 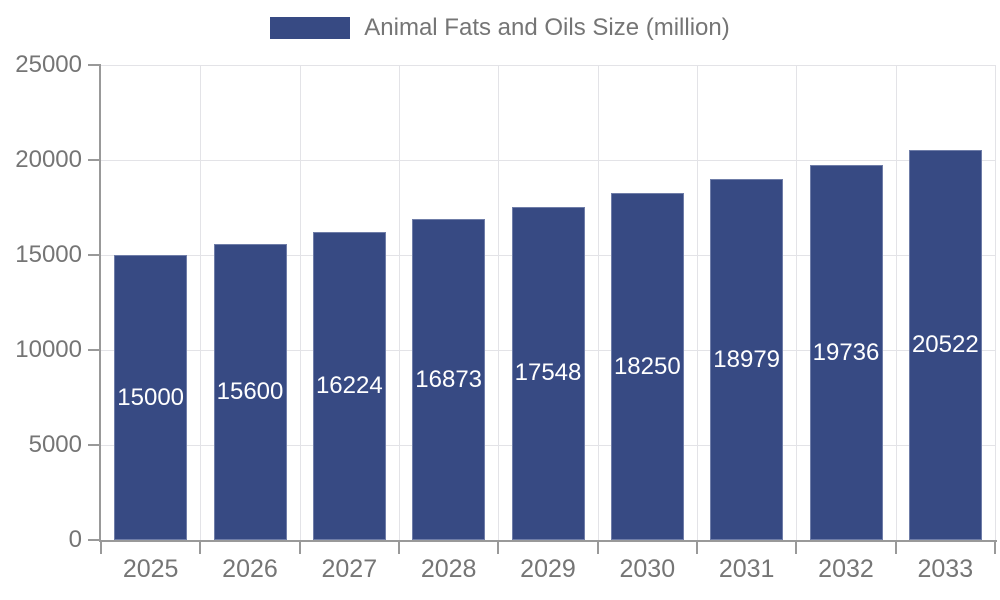 I want to click on x-axis-tick-label-2025: 2025, so click(x=150, y=569).